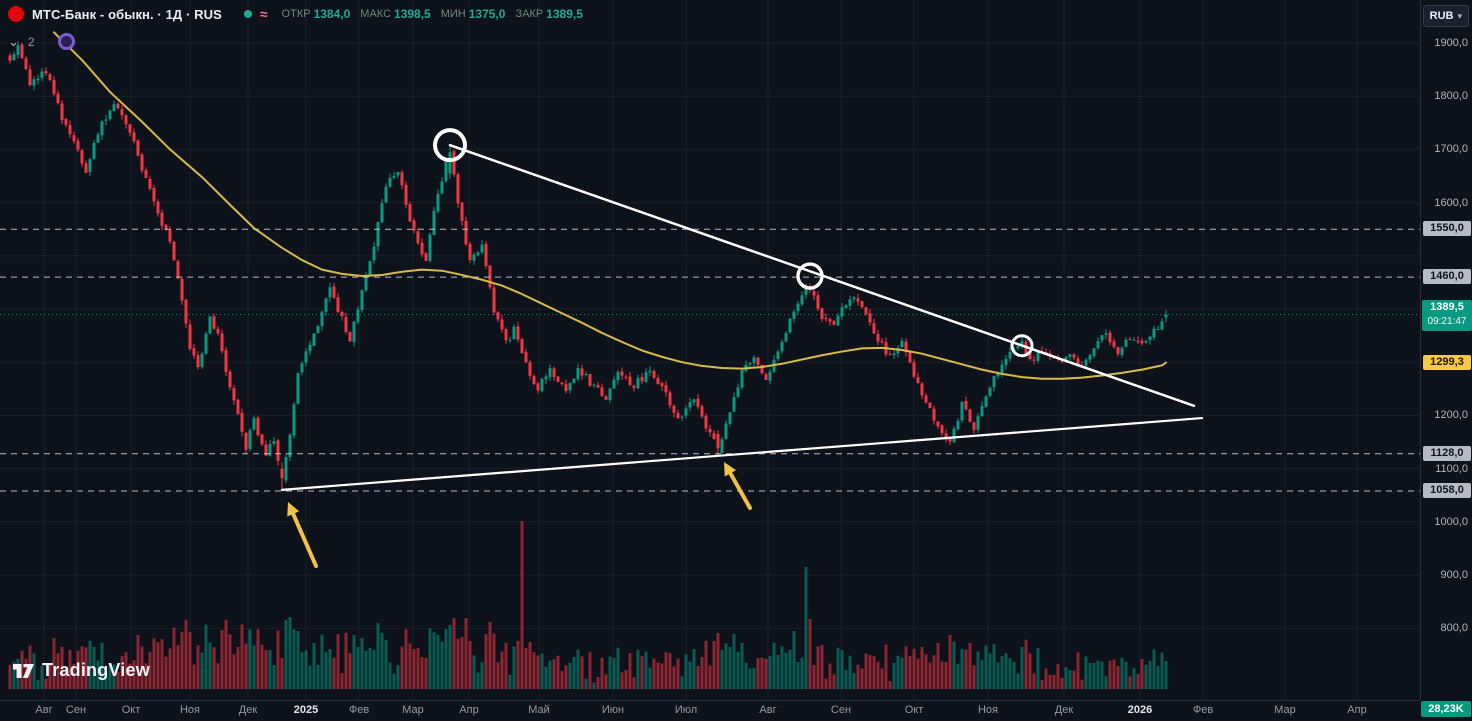  Describe the element at coordinates (66, 41) in the screenshot. I see `indicator-badge-icon` at that location.